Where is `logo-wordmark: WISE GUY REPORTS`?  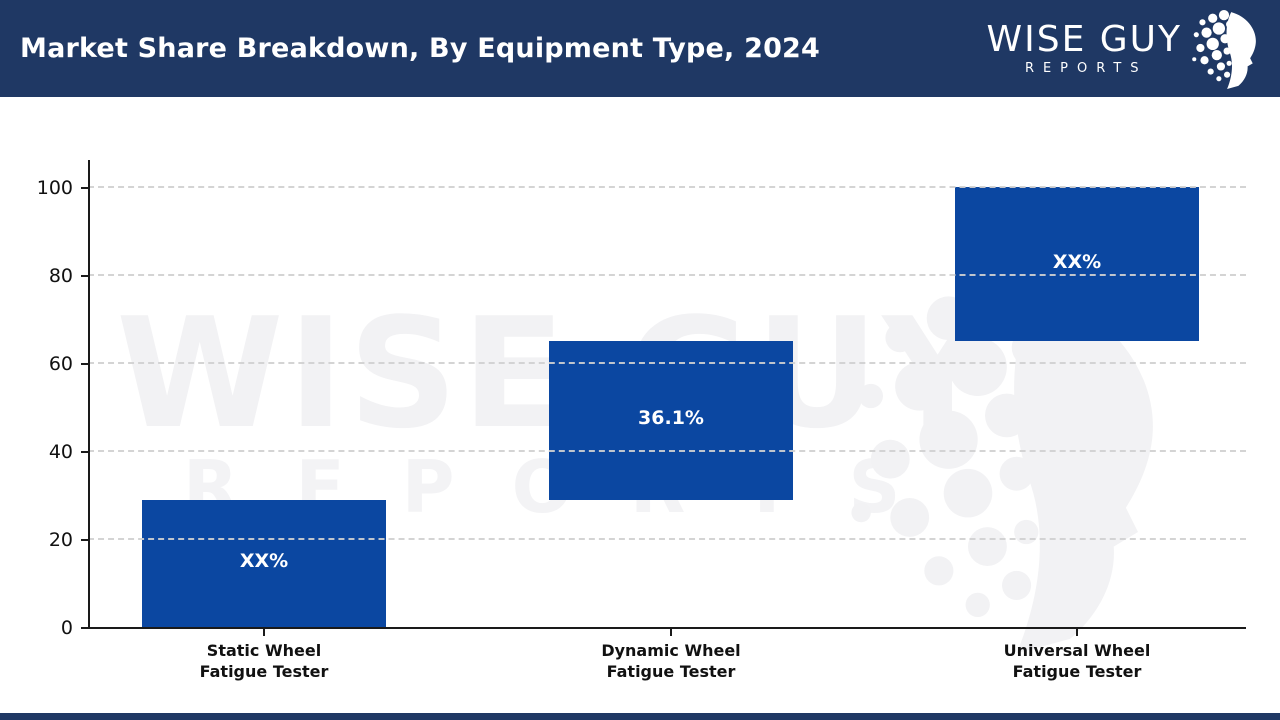 logo-wordmark: WISE GUY REPORTS is located at coordinates (1084, 47).